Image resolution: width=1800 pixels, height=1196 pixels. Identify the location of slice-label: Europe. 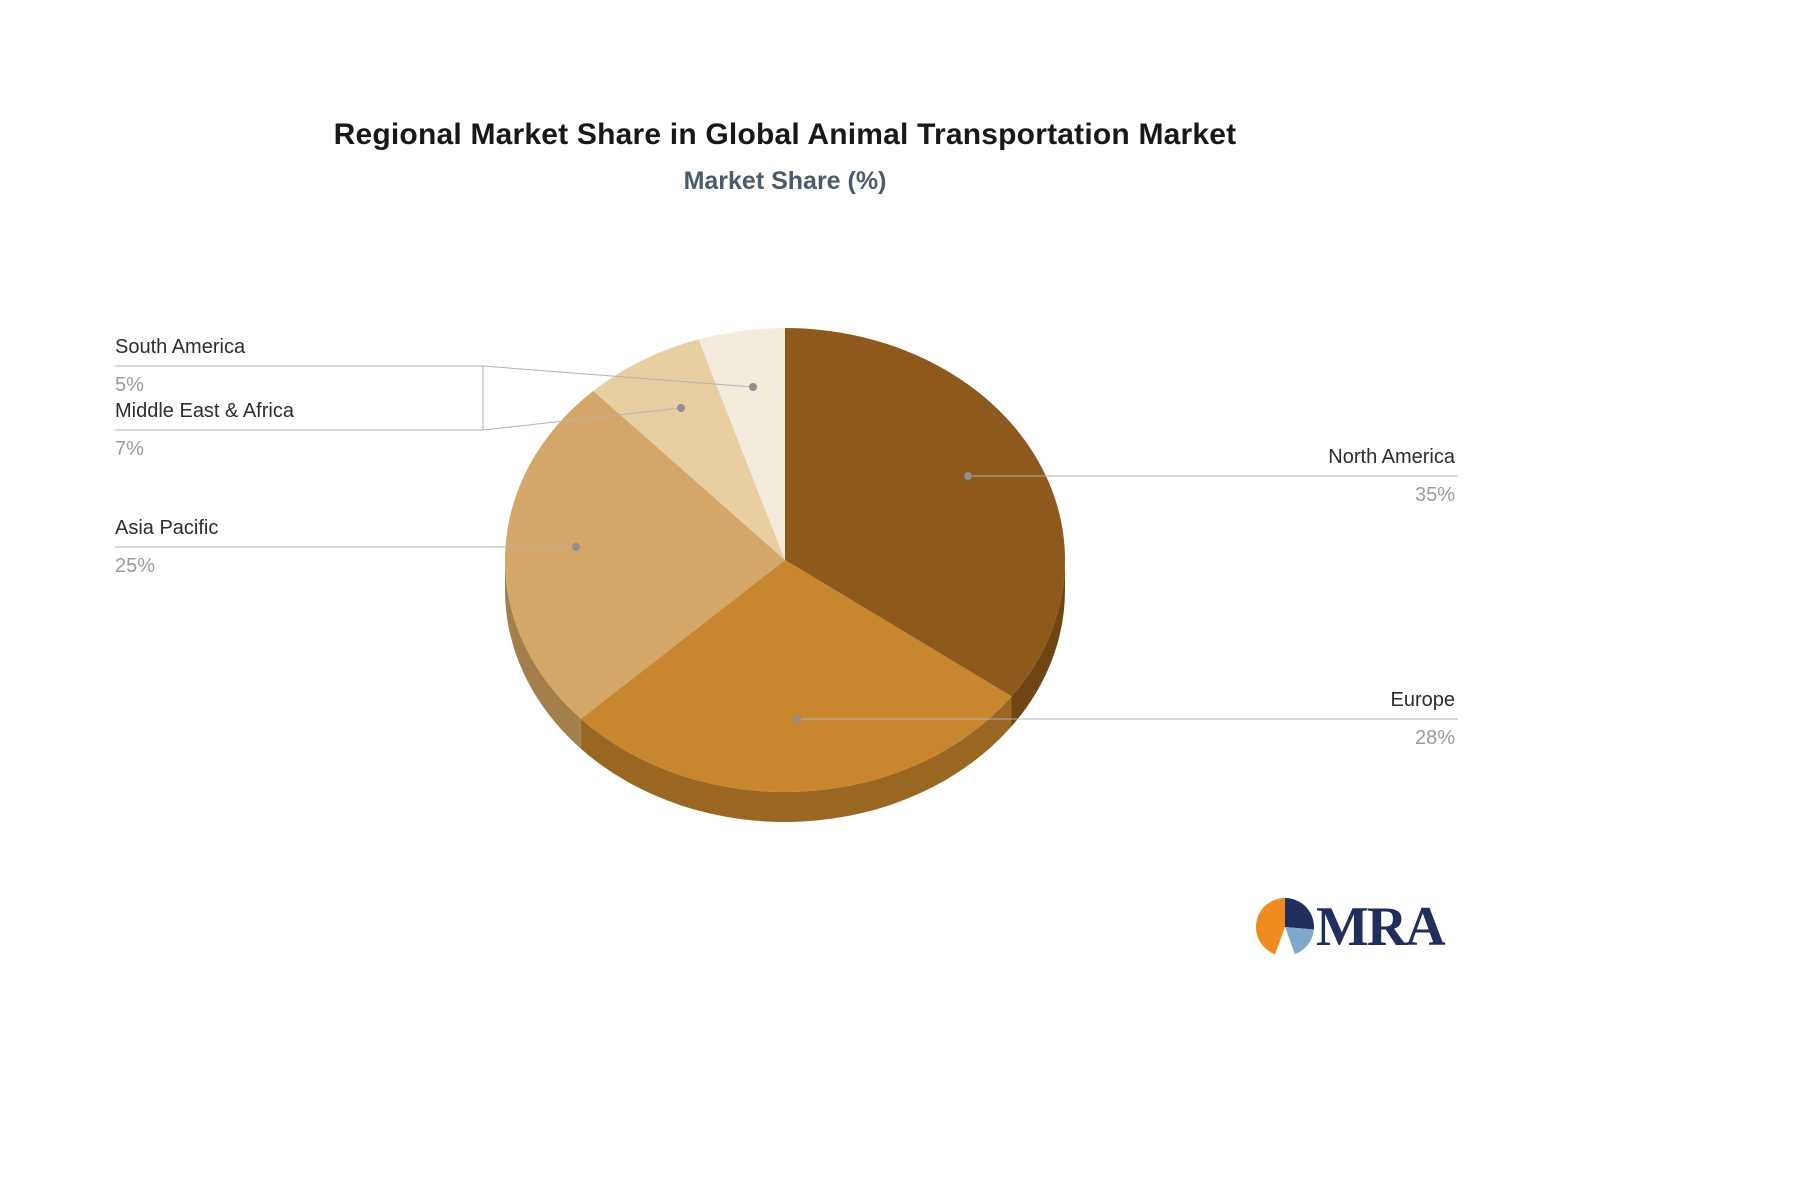
(1423, 700).